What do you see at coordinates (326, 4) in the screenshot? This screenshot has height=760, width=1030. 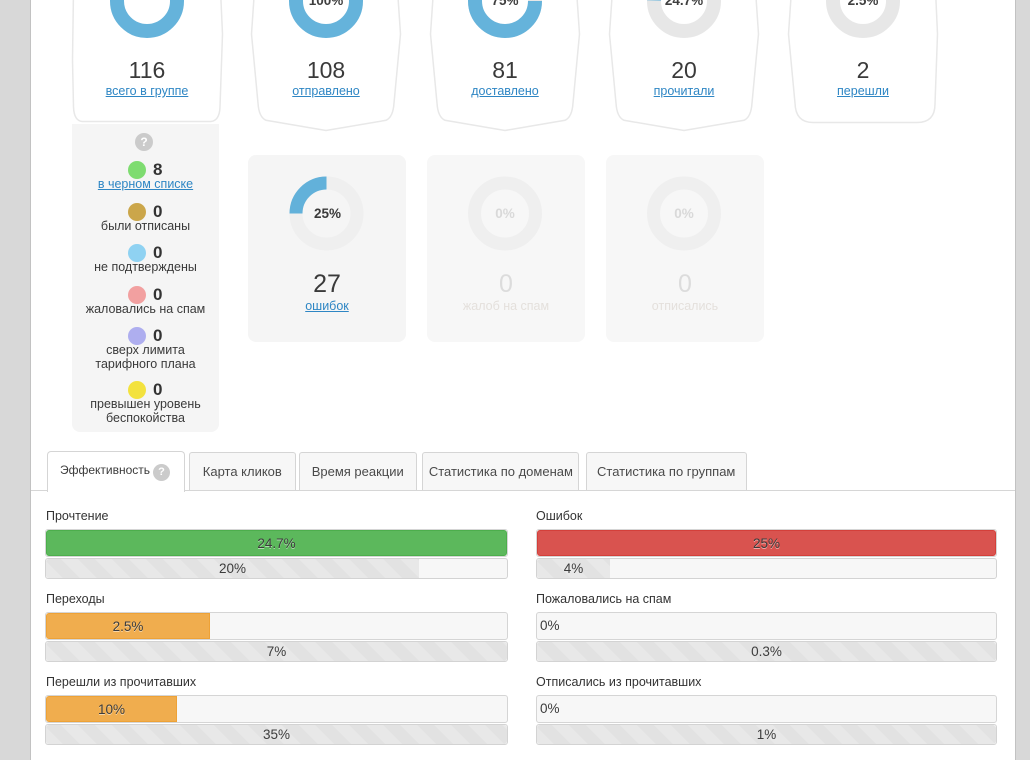 I see `svg-text: 100%` at bounding box center [326, 4].